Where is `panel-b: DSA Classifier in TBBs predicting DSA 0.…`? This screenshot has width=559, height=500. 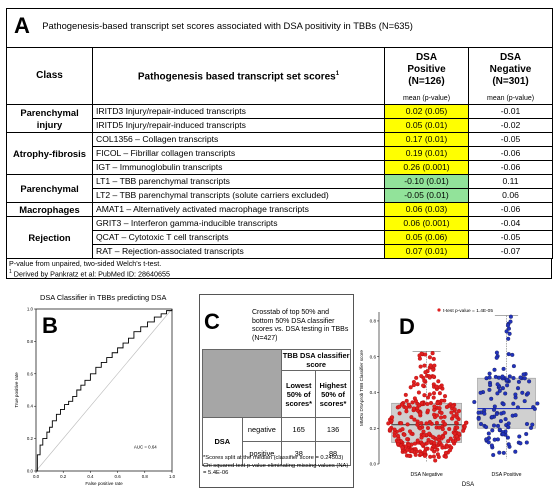
panel-b: DSA Classifier in TBBs predicting DSA 0.… is located at coordinates (102, 389).